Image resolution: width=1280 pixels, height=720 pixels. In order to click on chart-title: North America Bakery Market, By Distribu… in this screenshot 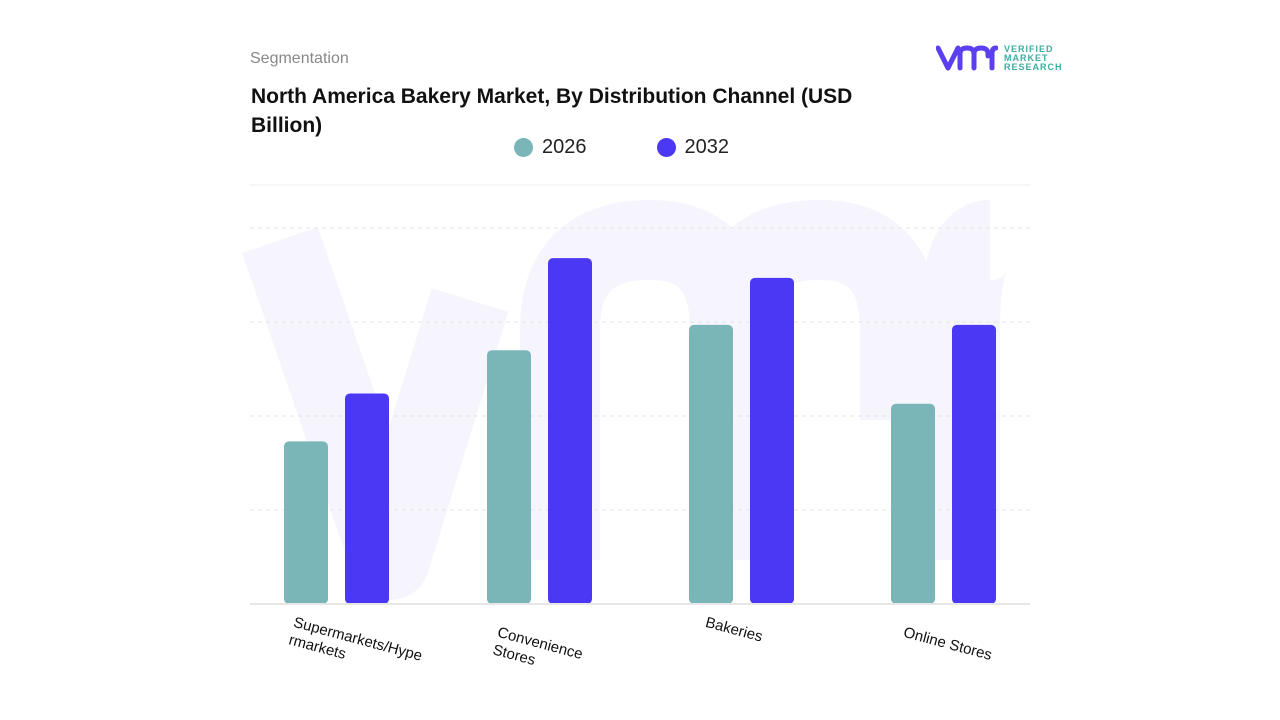, I will do `click(552, 111)`.